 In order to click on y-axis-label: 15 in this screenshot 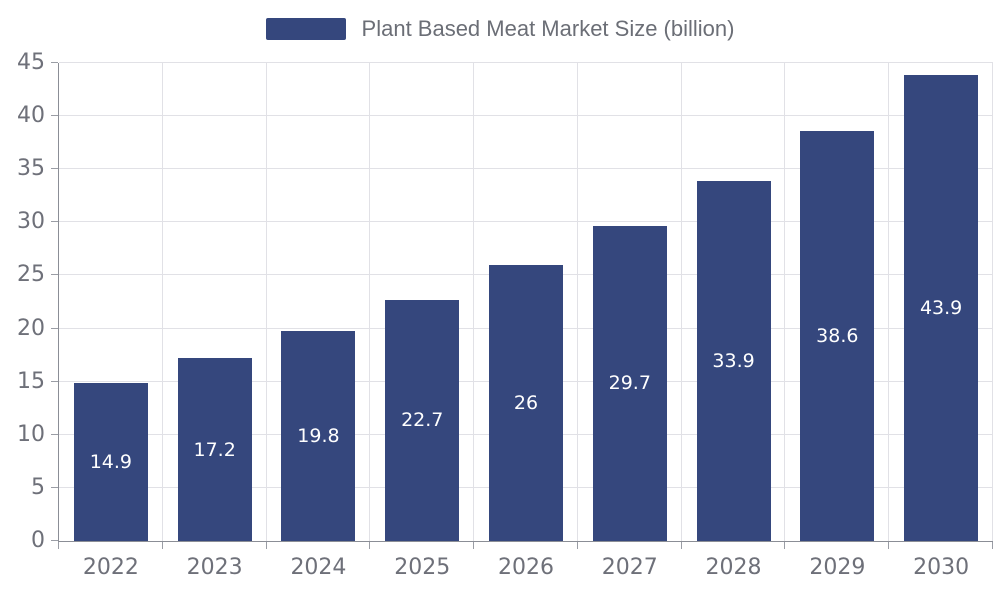, I will do `click(31, 381)`.